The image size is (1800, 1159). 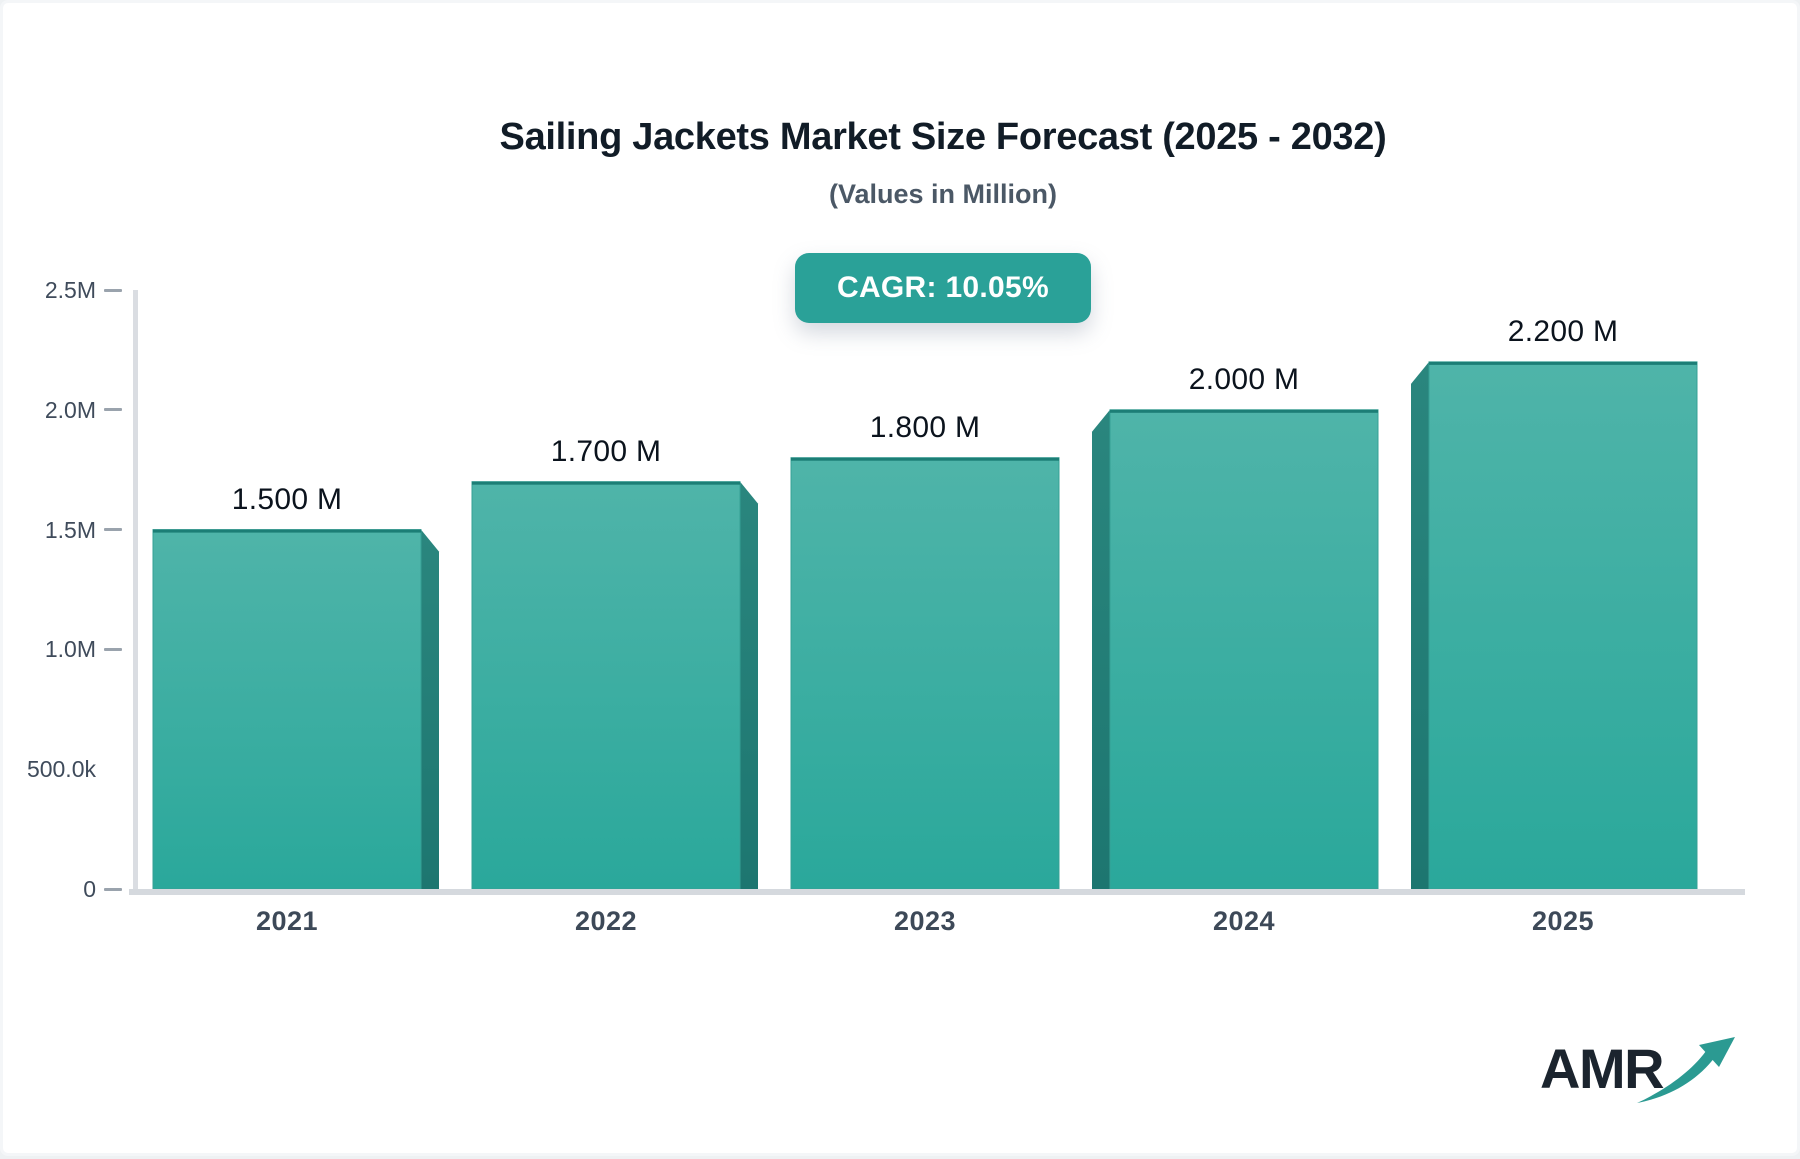 I want to click on cagr-badge-label: CAGR: 10.05%, so click(x=943, y=287).